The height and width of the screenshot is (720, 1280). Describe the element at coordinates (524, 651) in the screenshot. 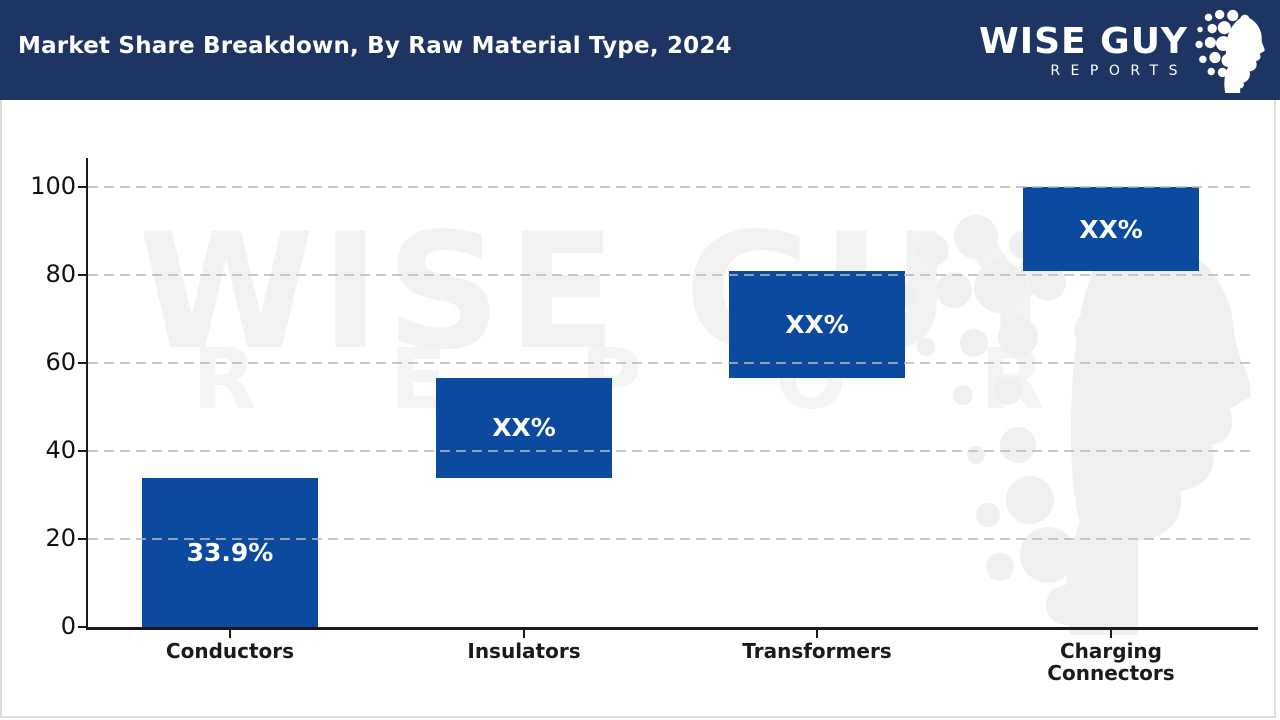

I see `x-tick-label-insulators: Insulators` at that location.